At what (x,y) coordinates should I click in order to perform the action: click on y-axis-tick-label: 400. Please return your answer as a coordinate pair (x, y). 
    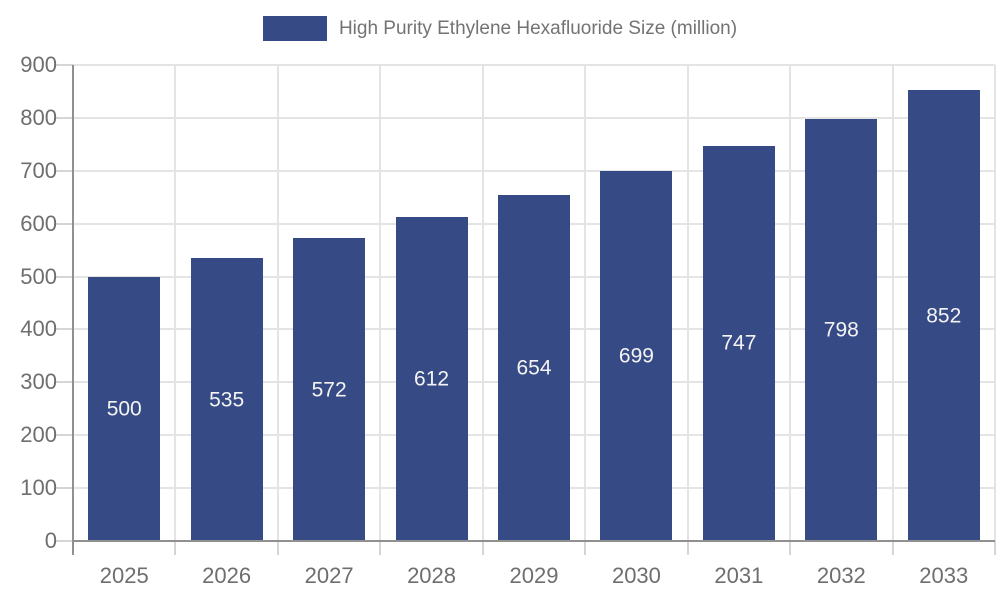
    Looking at the image, I should click on (38, 329).